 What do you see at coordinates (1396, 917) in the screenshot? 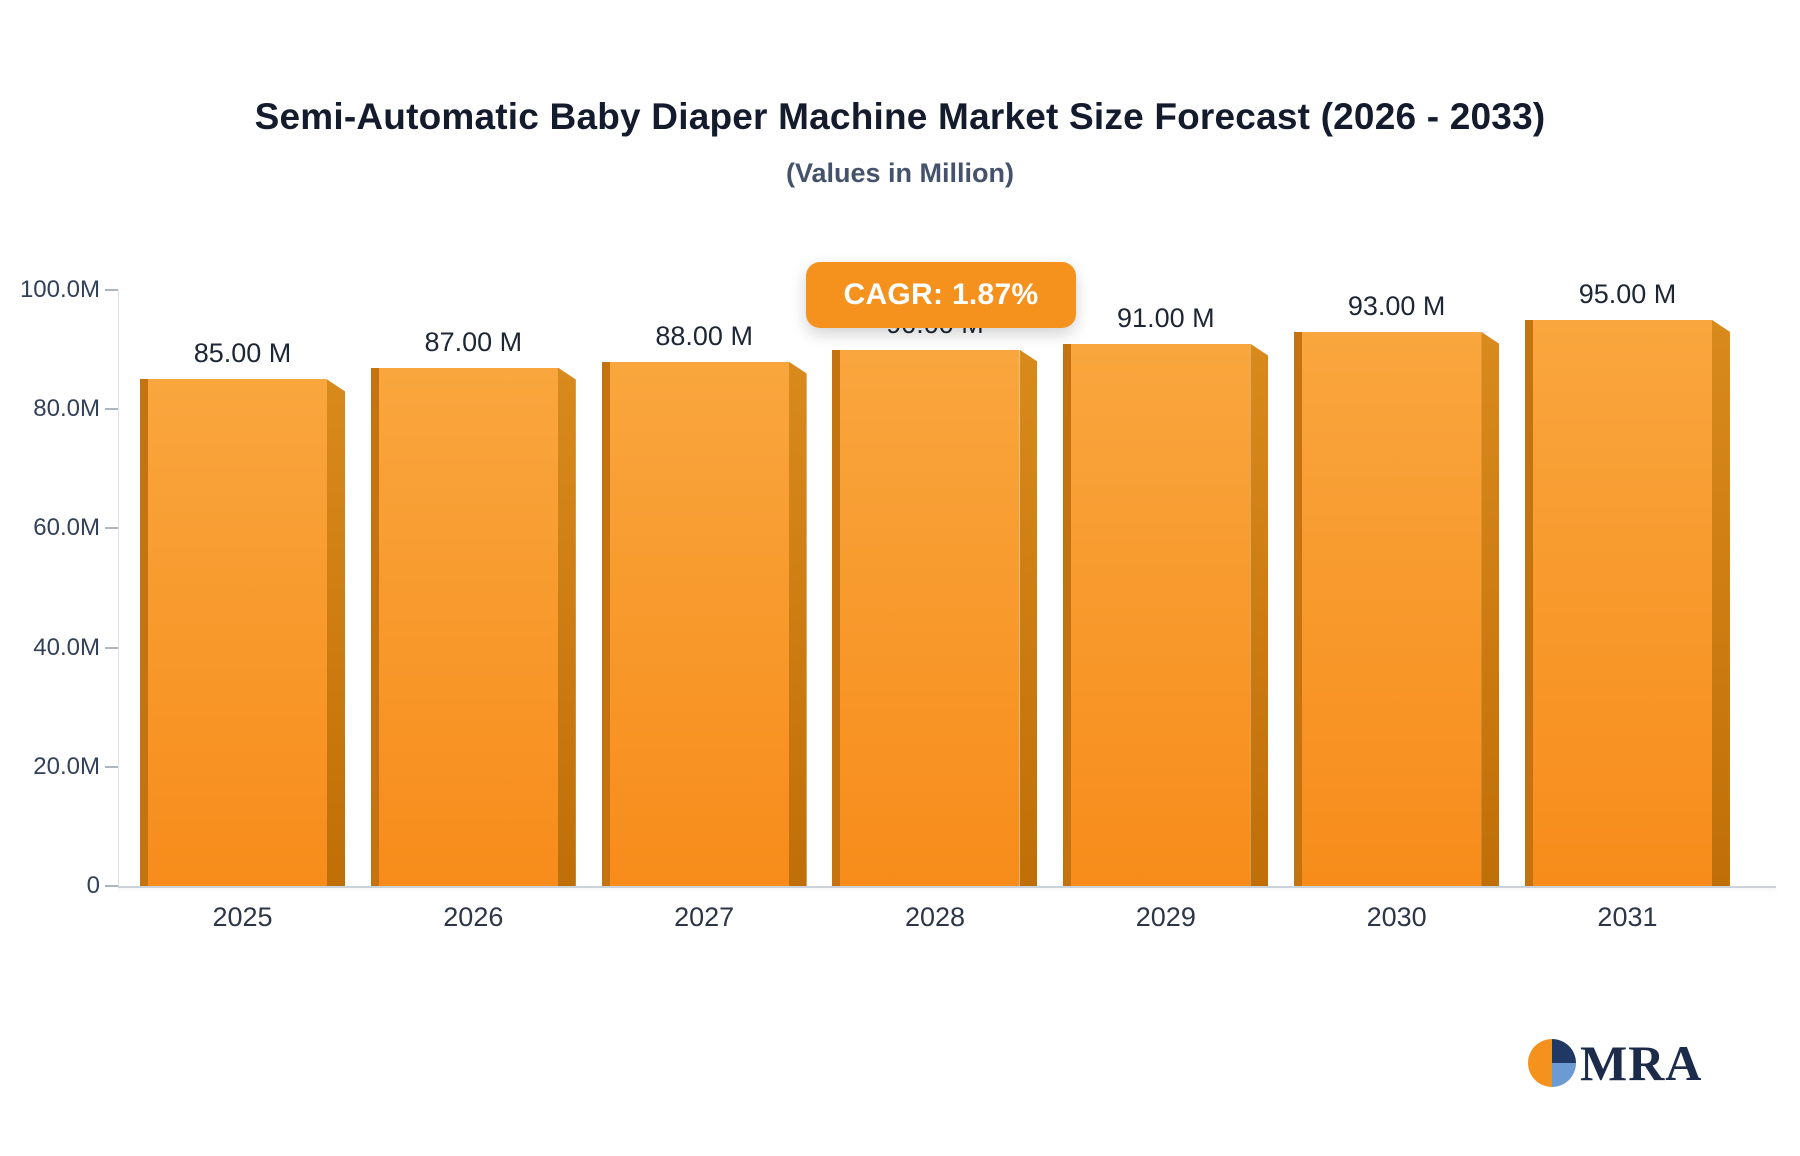
I see `x-tick-label: 2030` at bounding box center [1396, 917].